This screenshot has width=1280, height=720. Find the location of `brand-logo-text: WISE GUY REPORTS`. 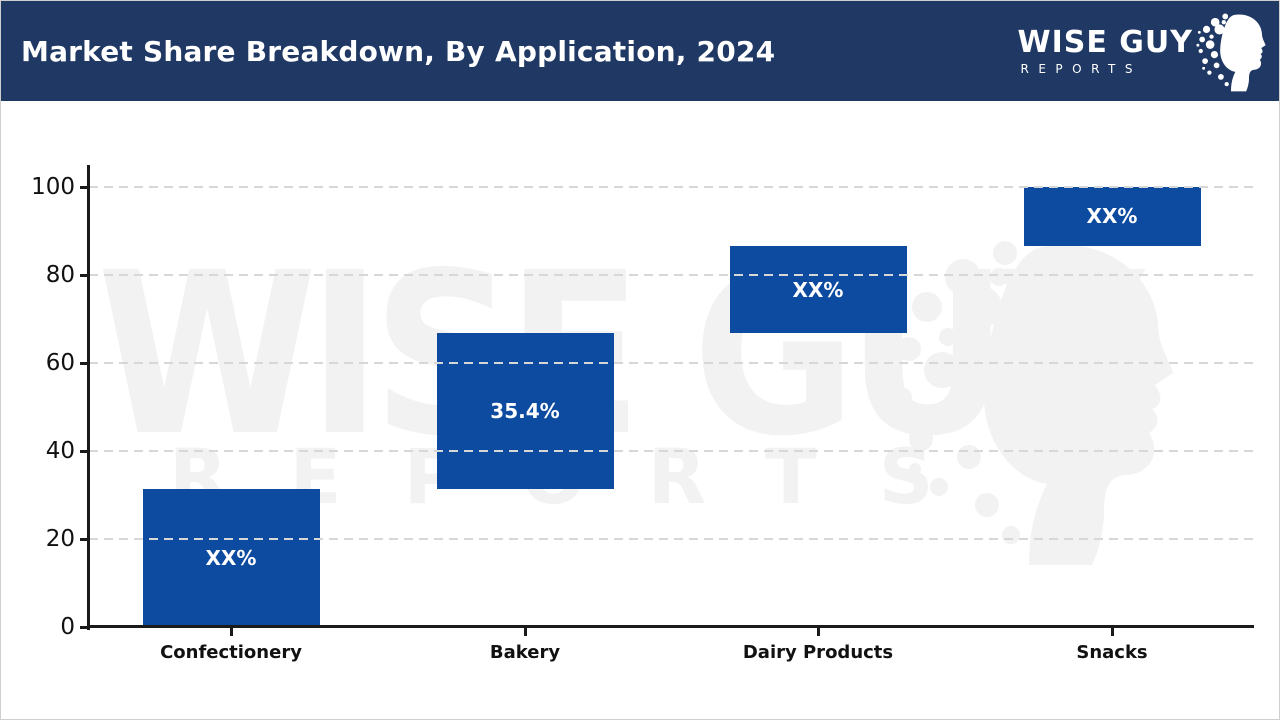

brand-logo-text: WISE GUY REPORTS is located at coordinates (1105, 50).